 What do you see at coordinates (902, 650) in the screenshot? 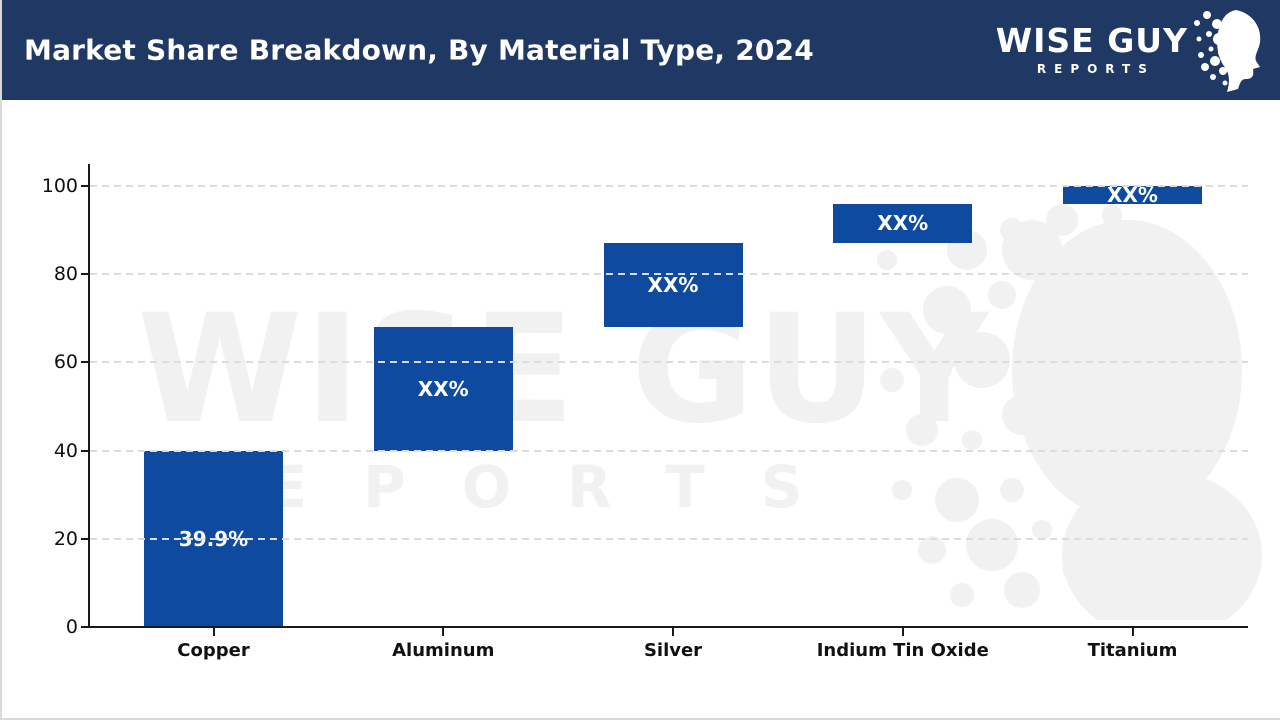
I see `x-axis-label: Indium Tin Oxide` at bounding box center [902, 650].